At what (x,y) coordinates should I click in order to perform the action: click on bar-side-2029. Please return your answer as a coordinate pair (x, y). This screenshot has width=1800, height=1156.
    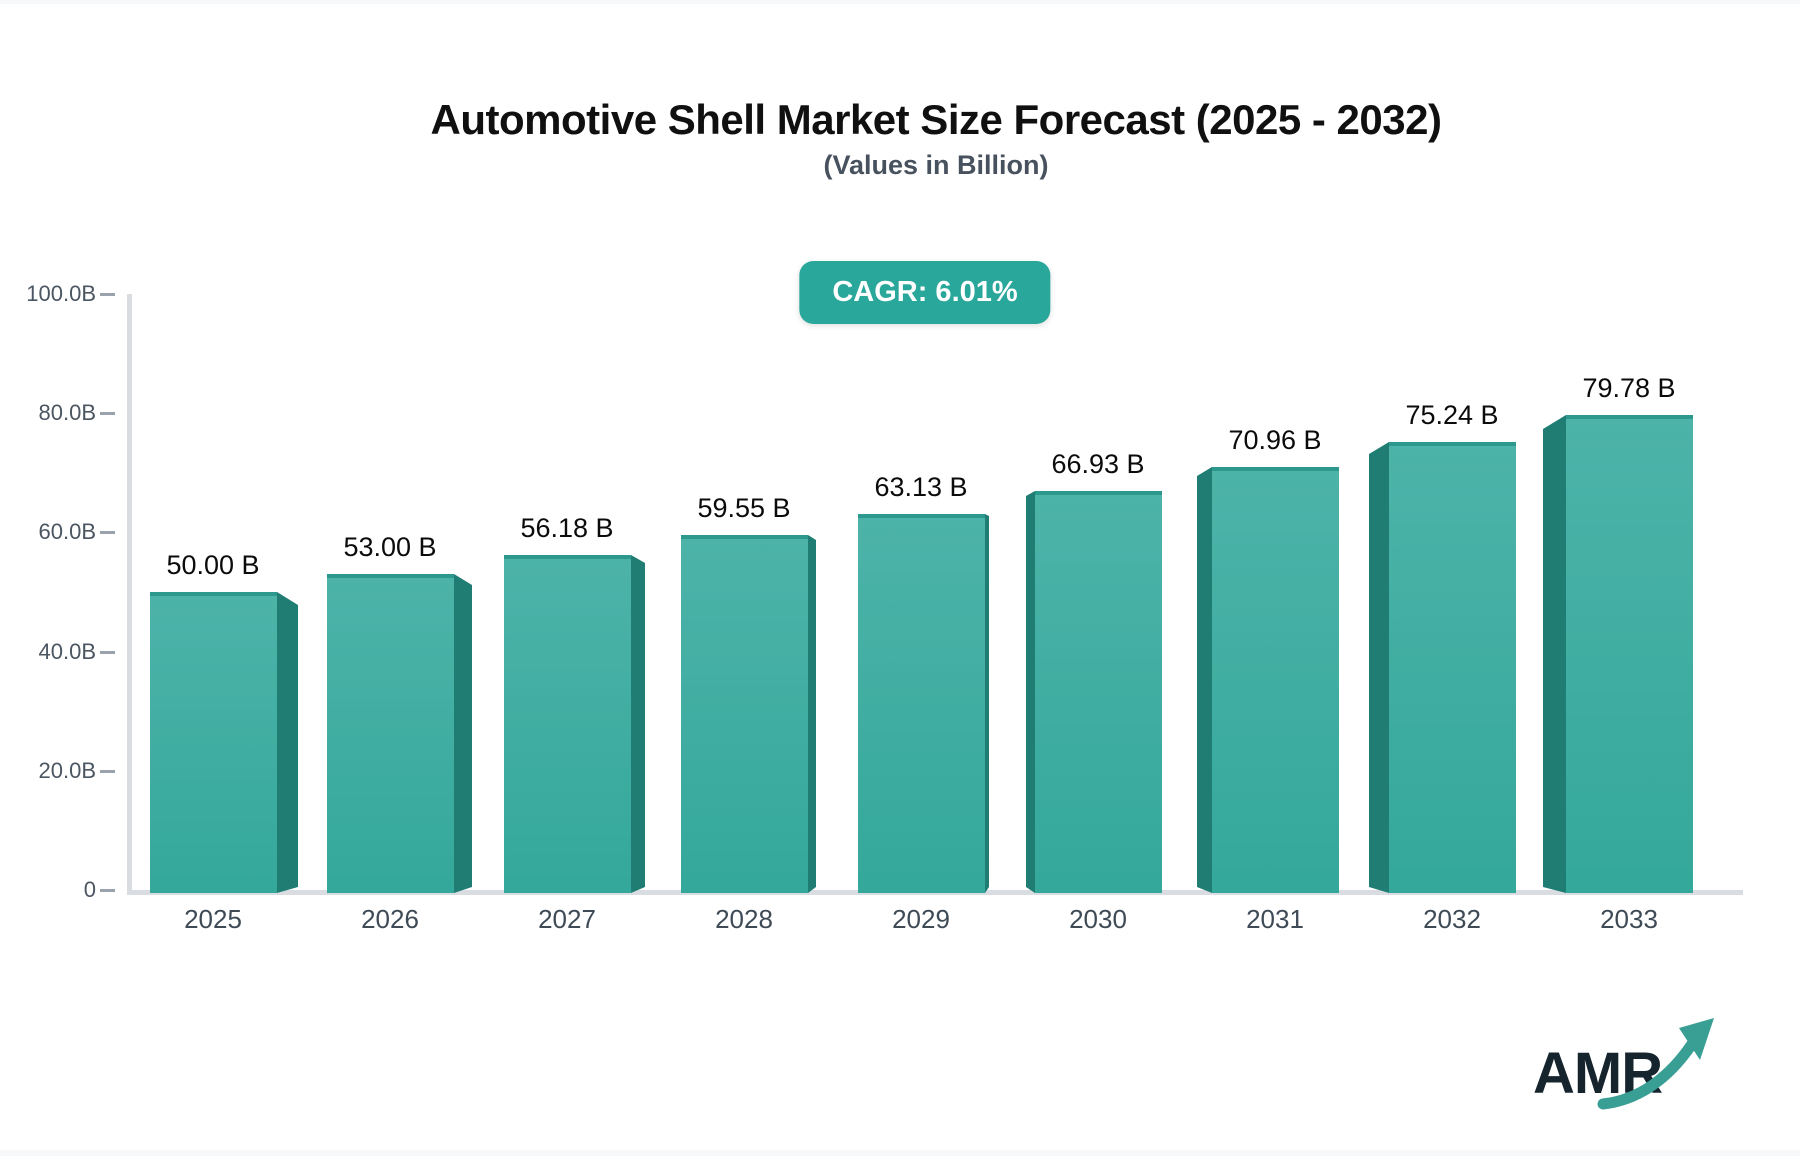
    Looking at the image, I should click on (987, 703).